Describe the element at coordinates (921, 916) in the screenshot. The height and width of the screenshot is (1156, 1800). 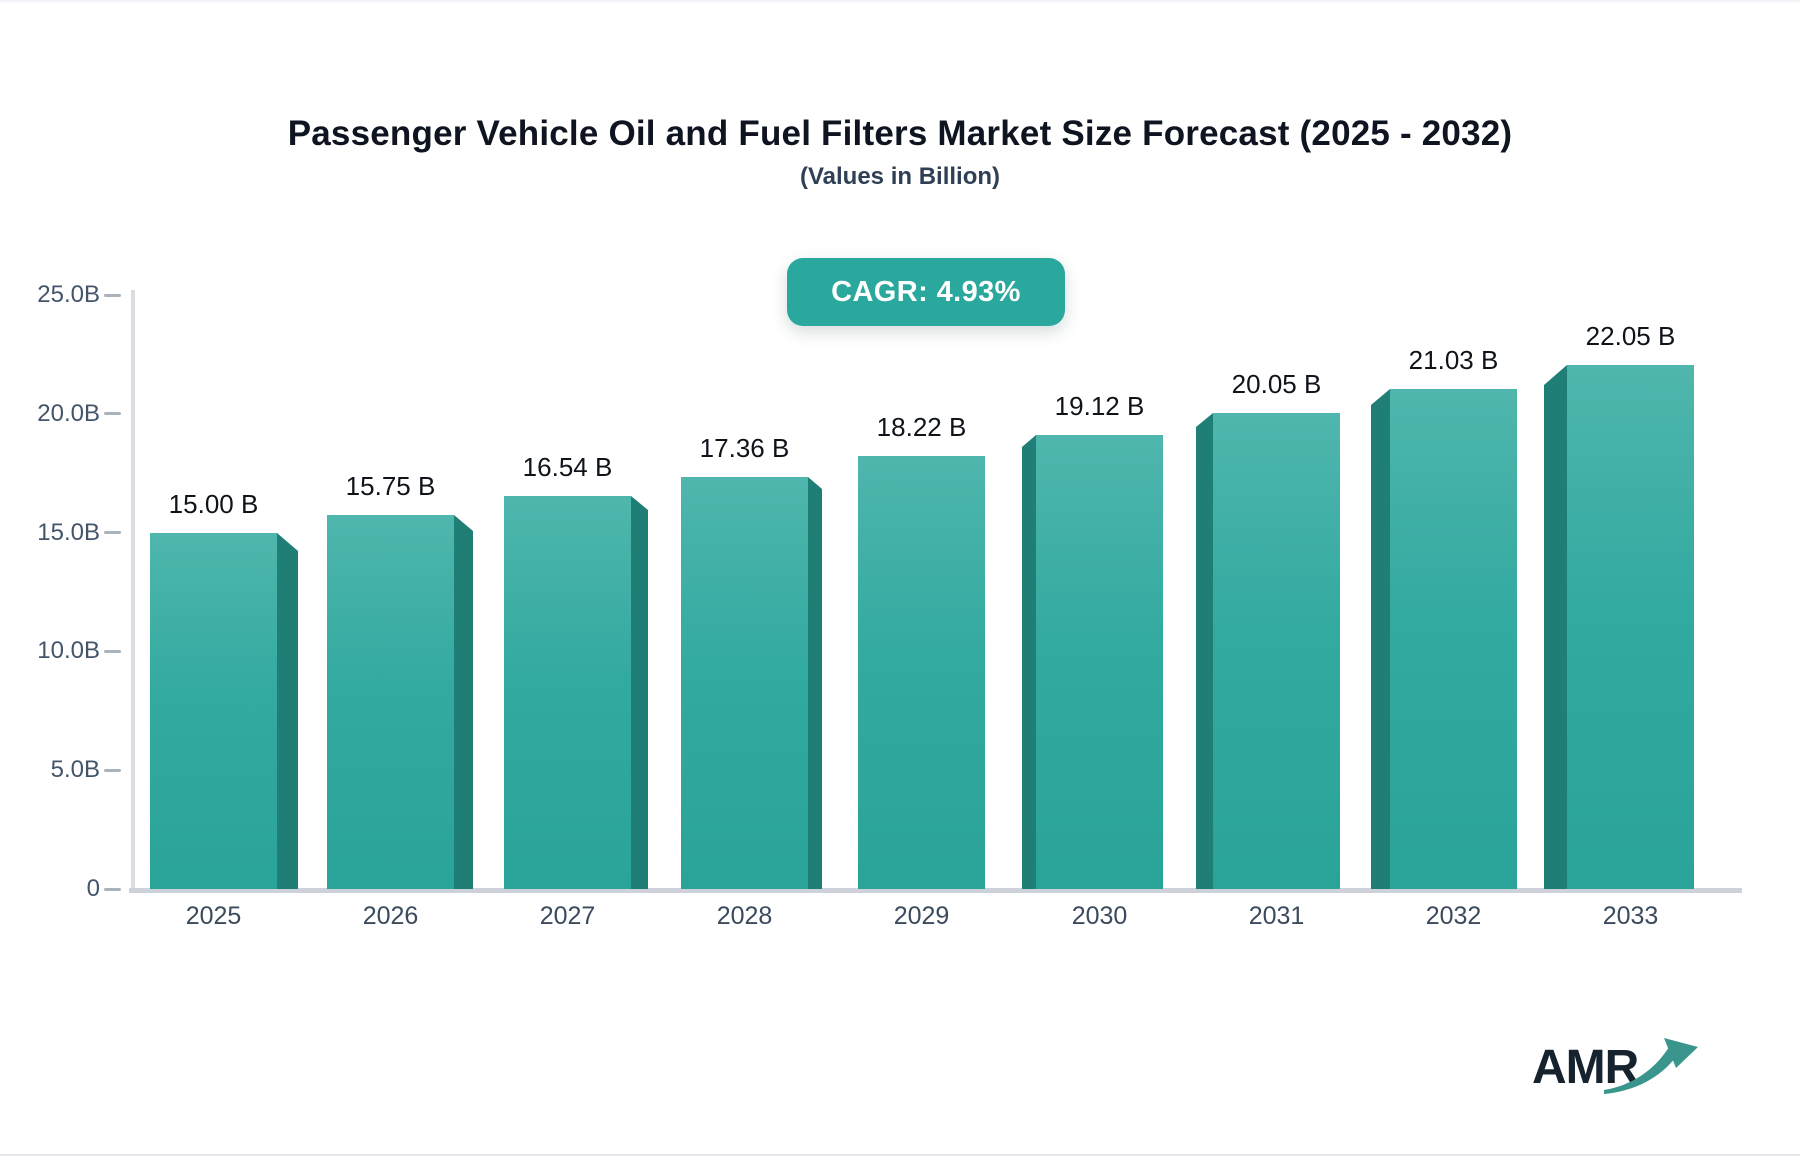
I see `x-tick-label-2029: 2029` at that location.